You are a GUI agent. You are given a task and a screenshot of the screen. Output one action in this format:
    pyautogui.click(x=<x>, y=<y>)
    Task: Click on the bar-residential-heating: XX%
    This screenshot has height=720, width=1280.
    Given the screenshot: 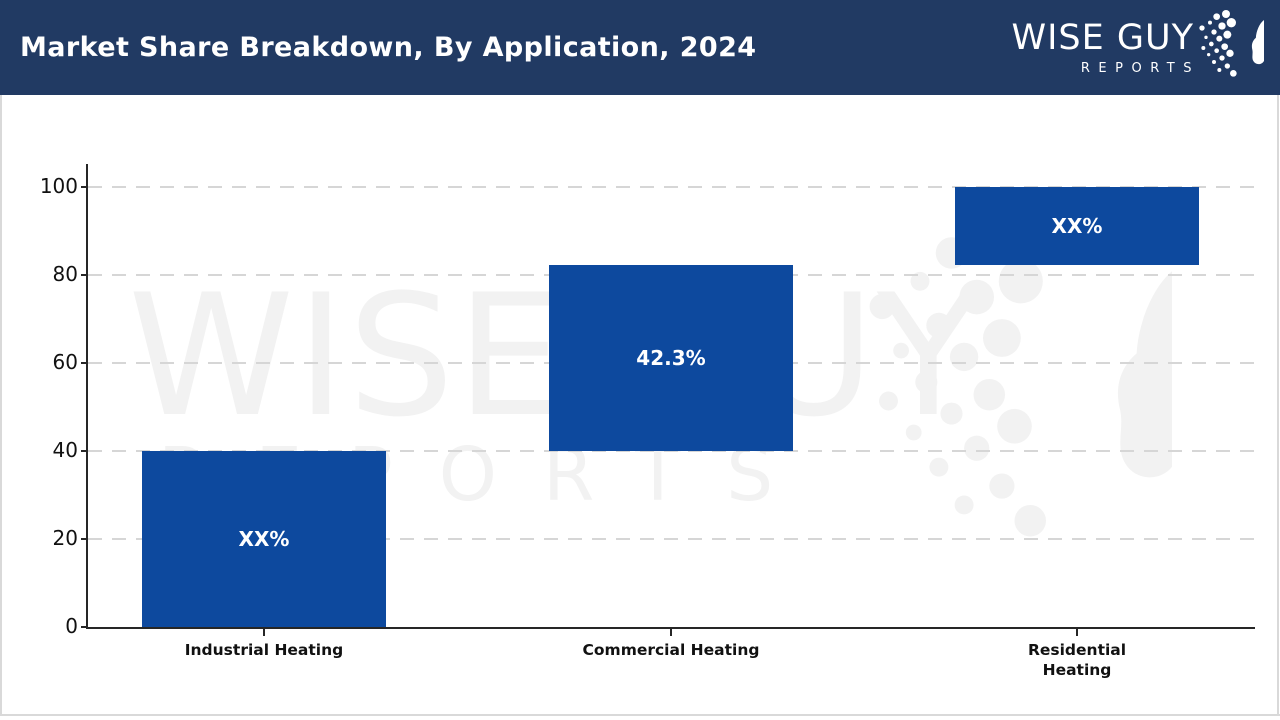 What is the action you would take?
    pyautogui.click(x=1077, y=226)
    